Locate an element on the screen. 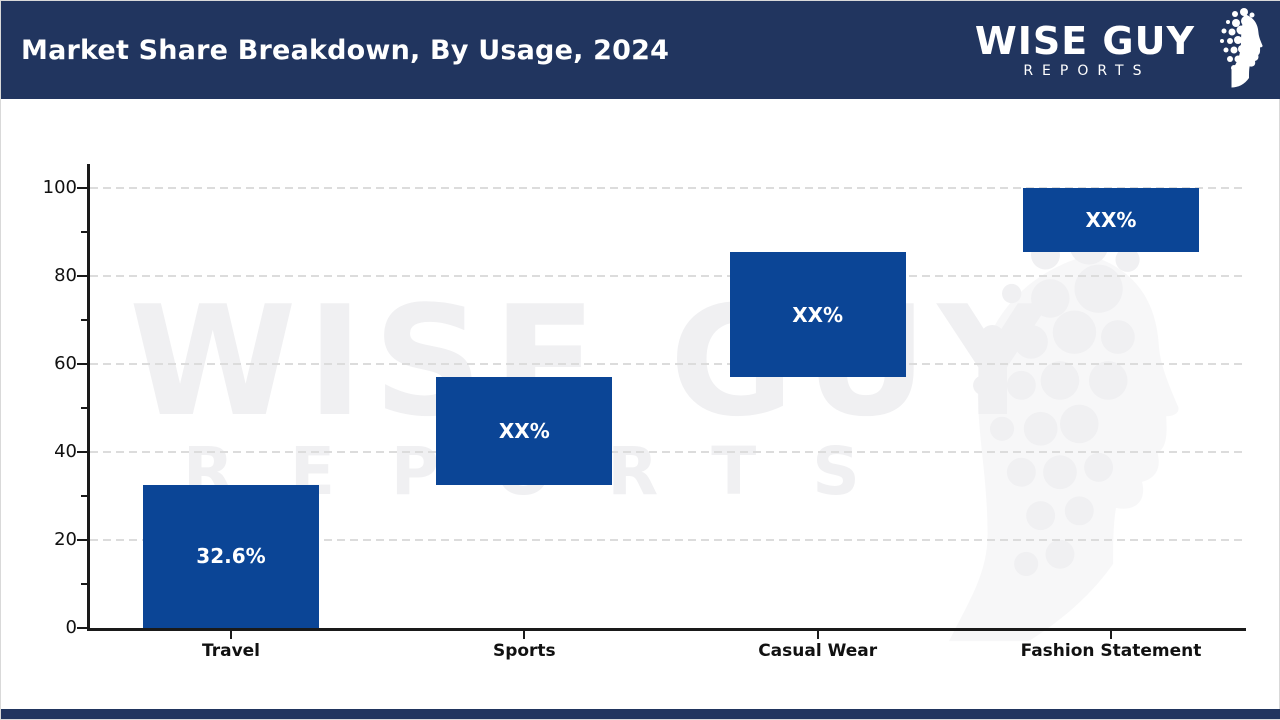  y-axis-line is located at coordinates (88, 397).